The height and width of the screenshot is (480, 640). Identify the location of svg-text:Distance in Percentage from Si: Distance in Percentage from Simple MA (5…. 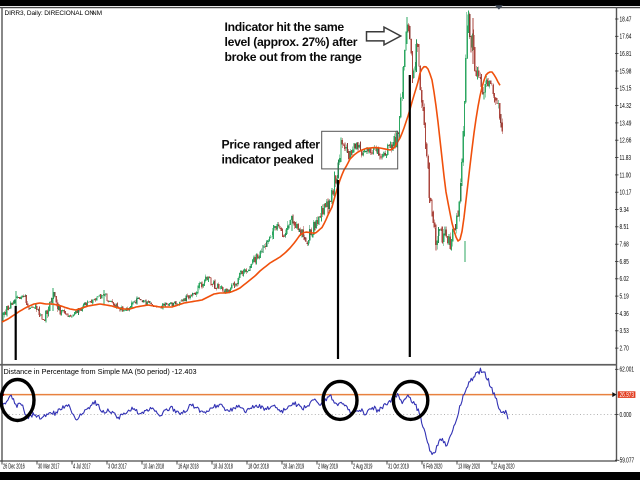
(100, 371).